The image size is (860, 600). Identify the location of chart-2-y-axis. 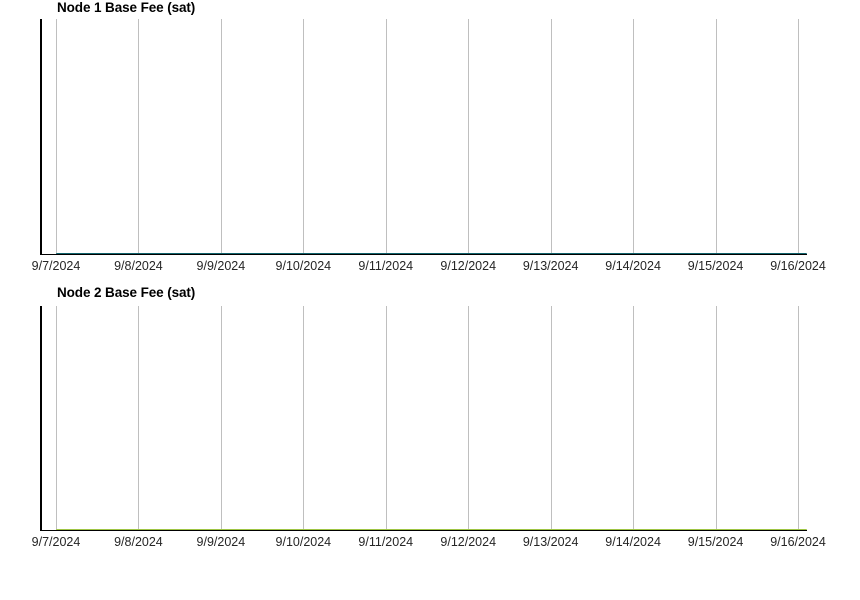
(41, 418).